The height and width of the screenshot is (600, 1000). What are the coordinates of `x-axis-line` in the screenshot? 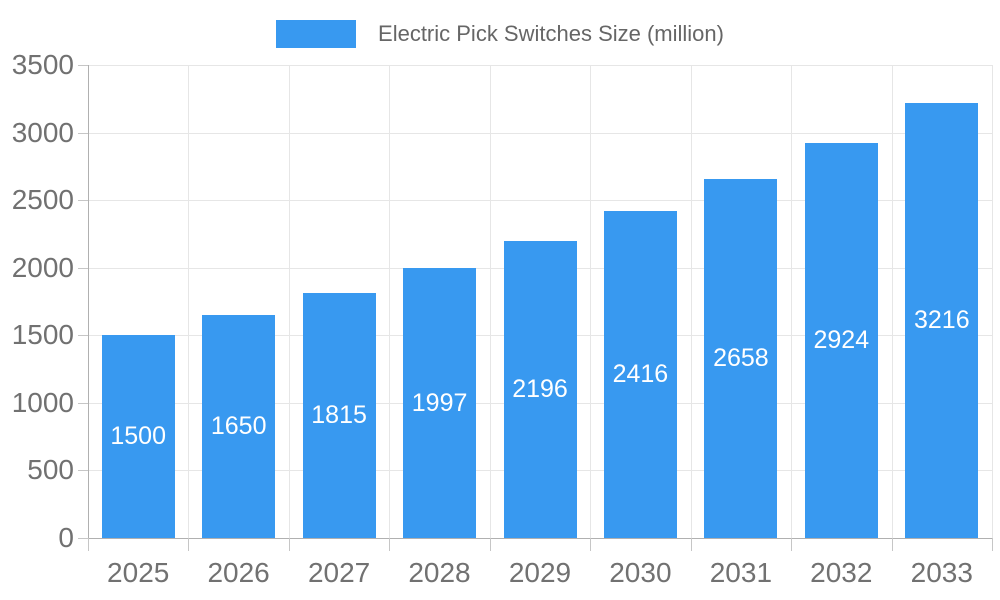 It's located at (535, 538).